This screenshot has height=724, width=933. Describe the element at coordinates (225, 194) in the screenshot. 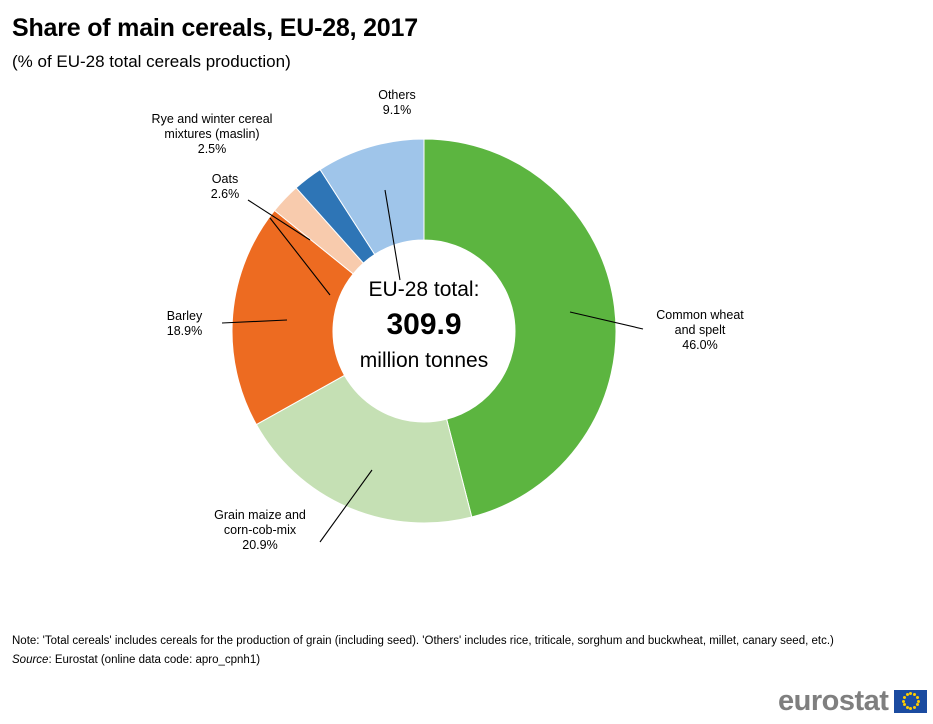

I see `slice-label-oats-value: 2.6%` at that location.